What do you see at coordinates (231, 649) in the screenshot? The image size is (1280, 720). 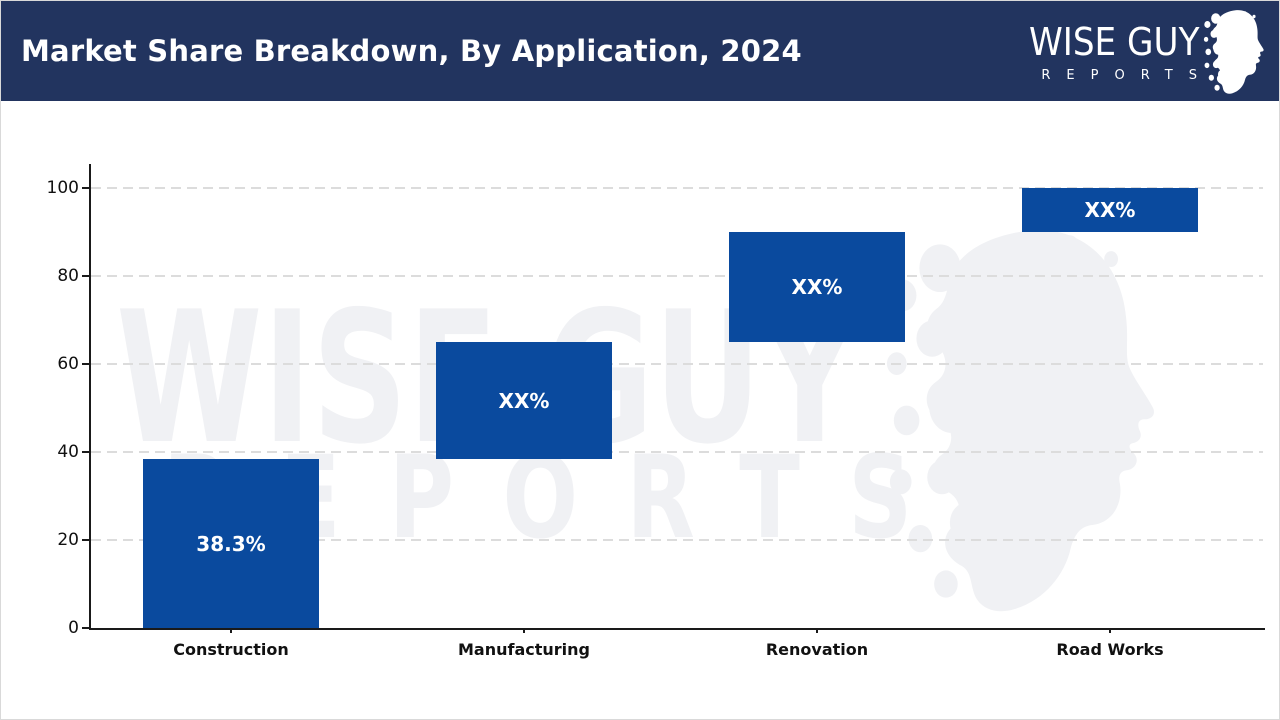 I see `x-tick-label-0: Construction` at bounding box center [231, 649].